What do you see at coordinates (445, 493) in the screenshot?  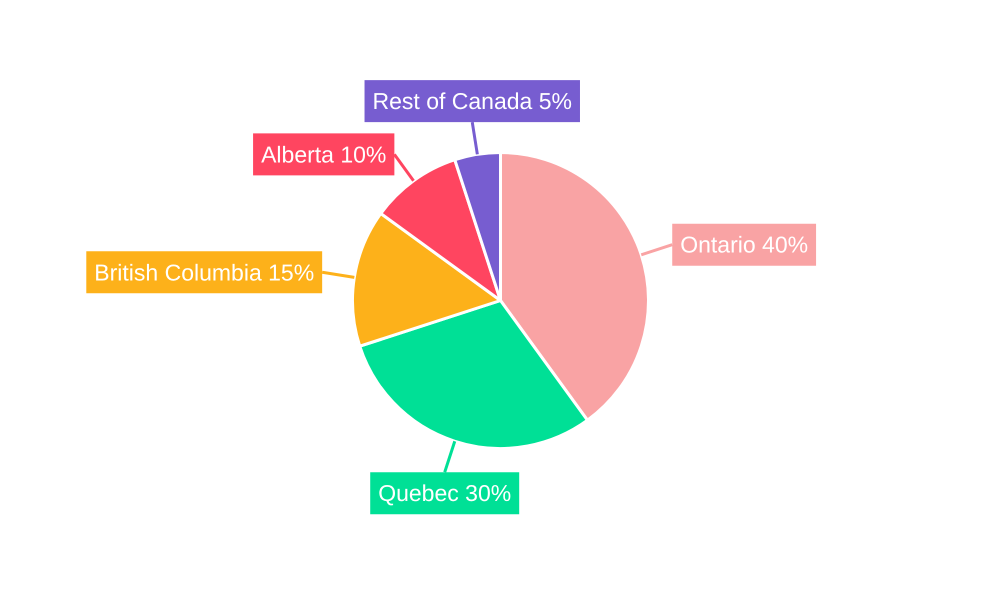 I see `slice-label: Quebec 30%` at bounding box center [445, 493].